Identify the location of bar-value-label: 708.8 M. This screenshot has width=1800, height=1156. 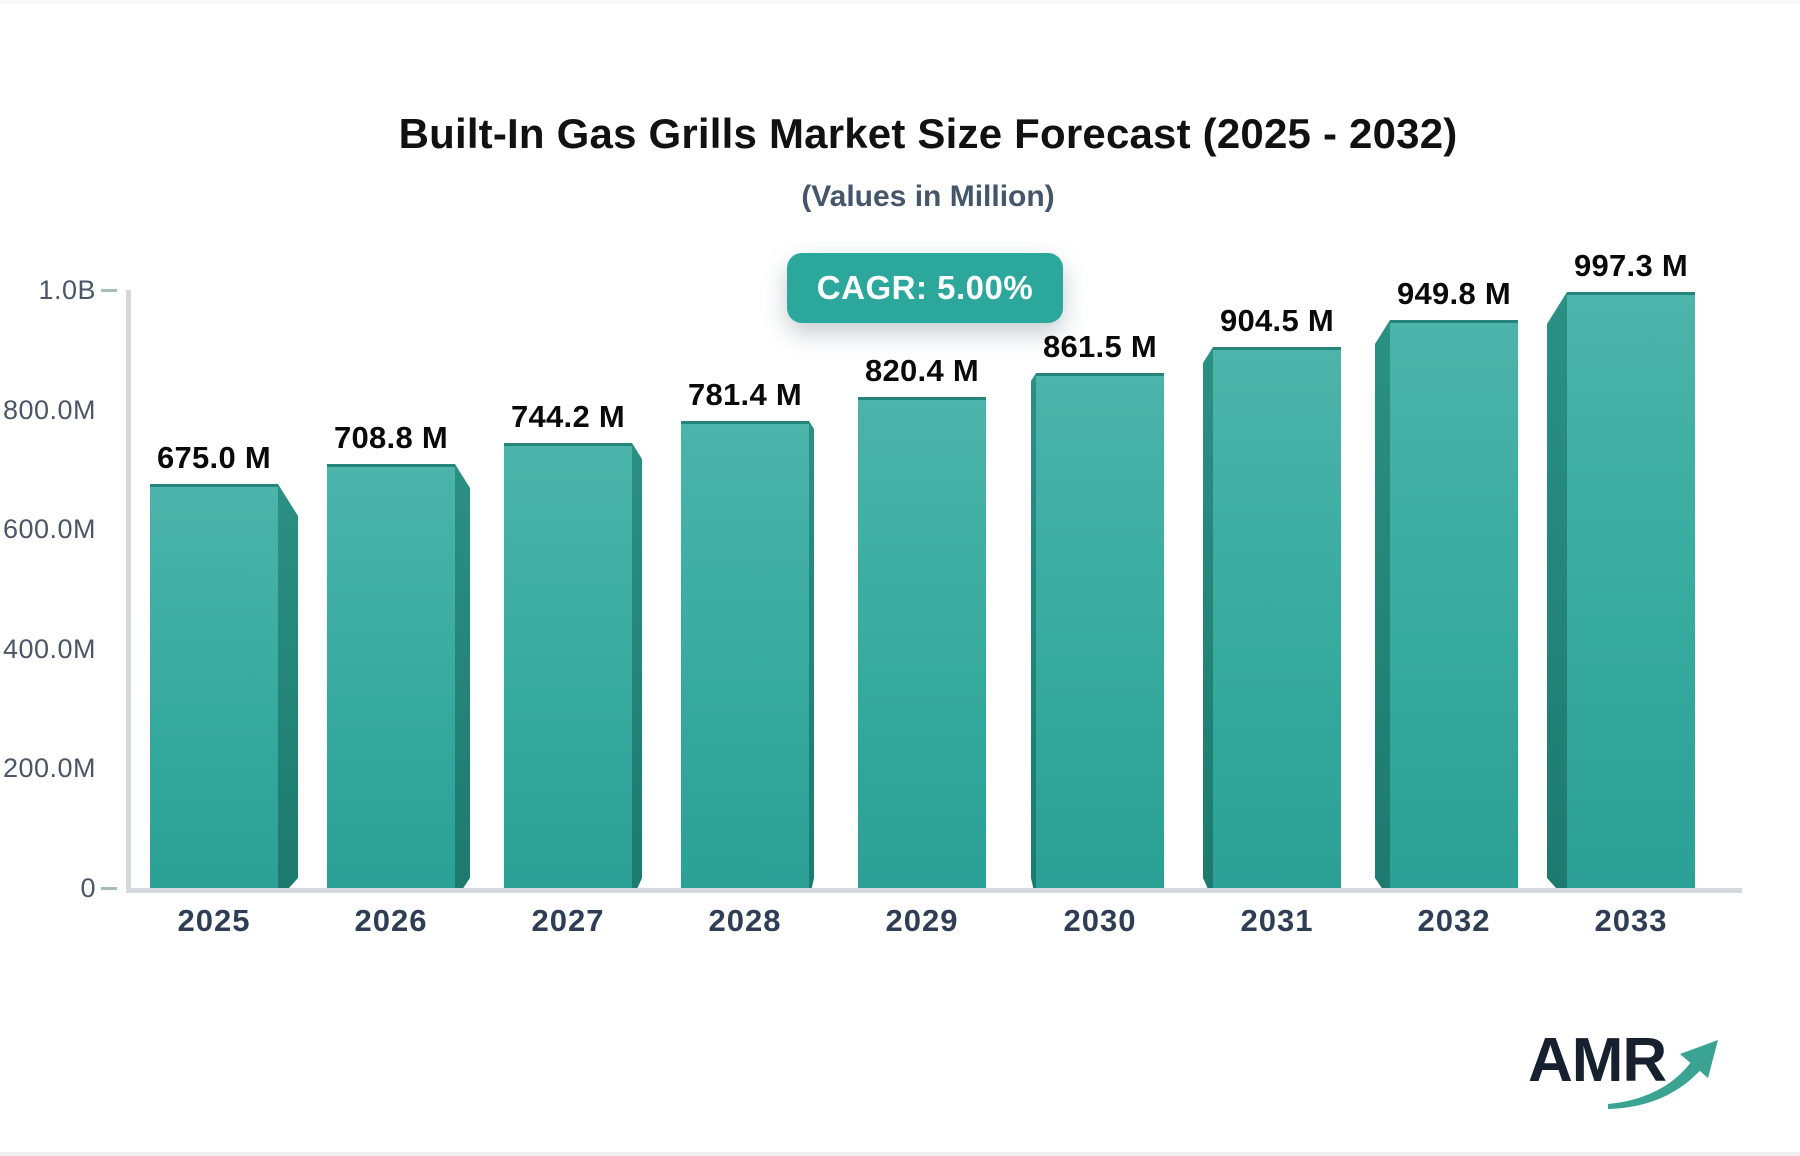
(391, 437).